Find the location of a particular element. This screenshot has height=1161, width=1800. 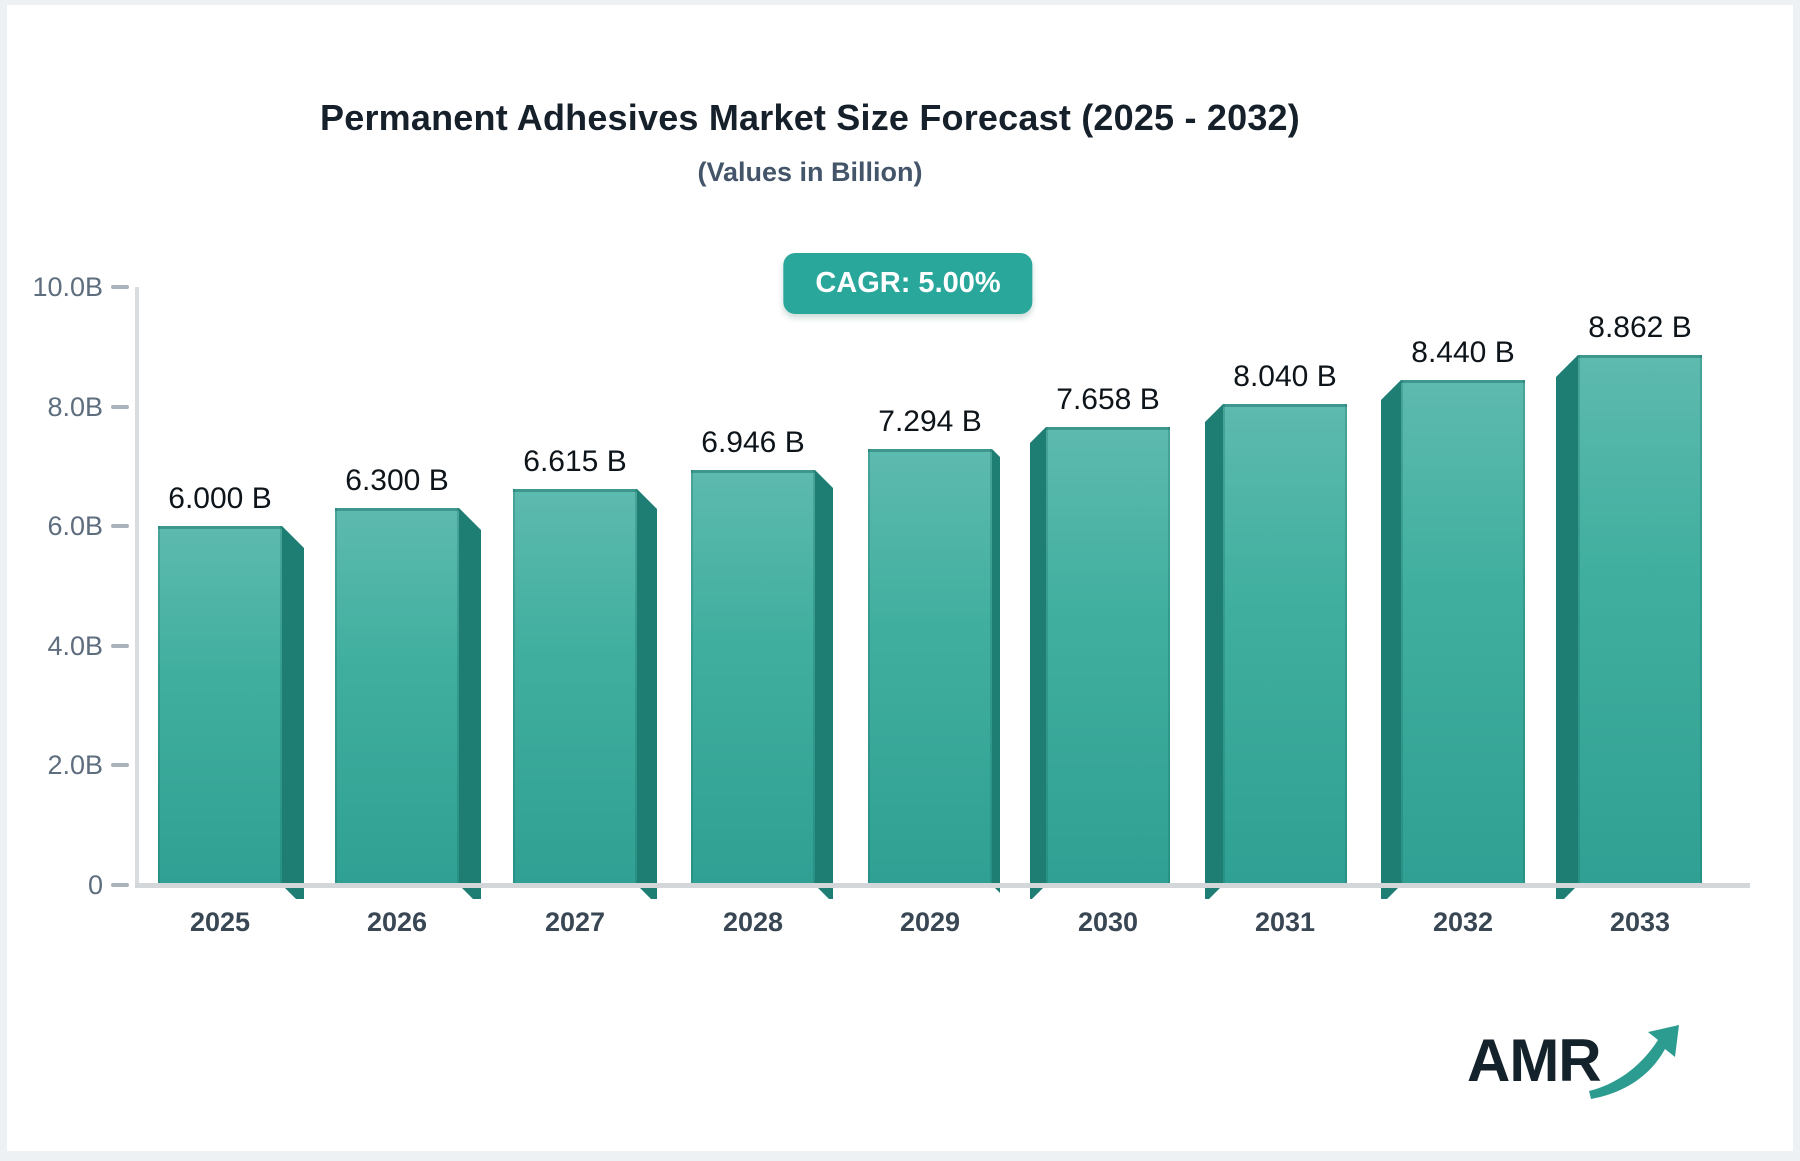

x-tick-label: 2027 is located at coordinates (575, 922).